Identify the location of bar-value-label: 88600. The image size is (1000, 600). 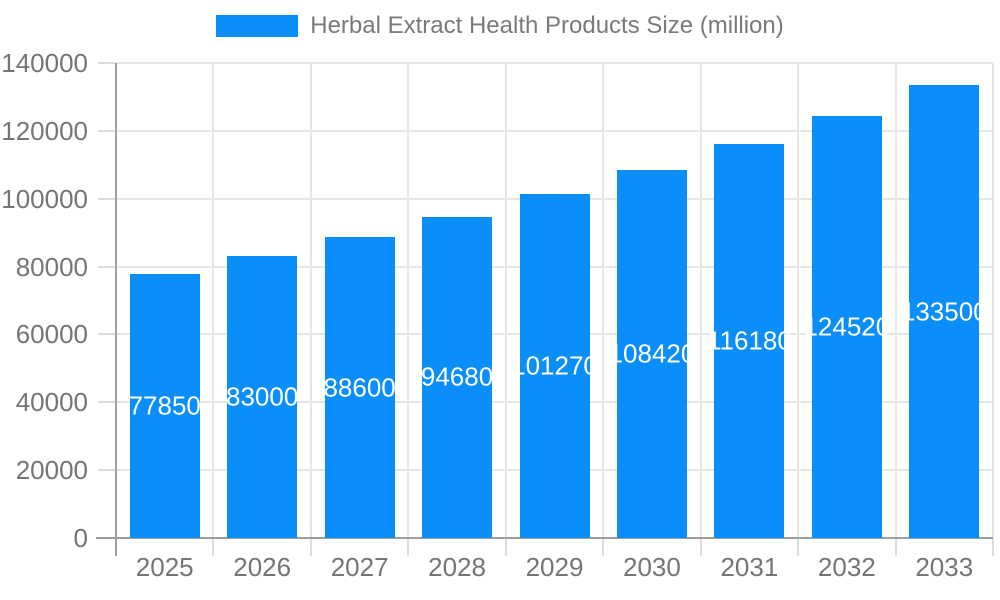
(359, 387).